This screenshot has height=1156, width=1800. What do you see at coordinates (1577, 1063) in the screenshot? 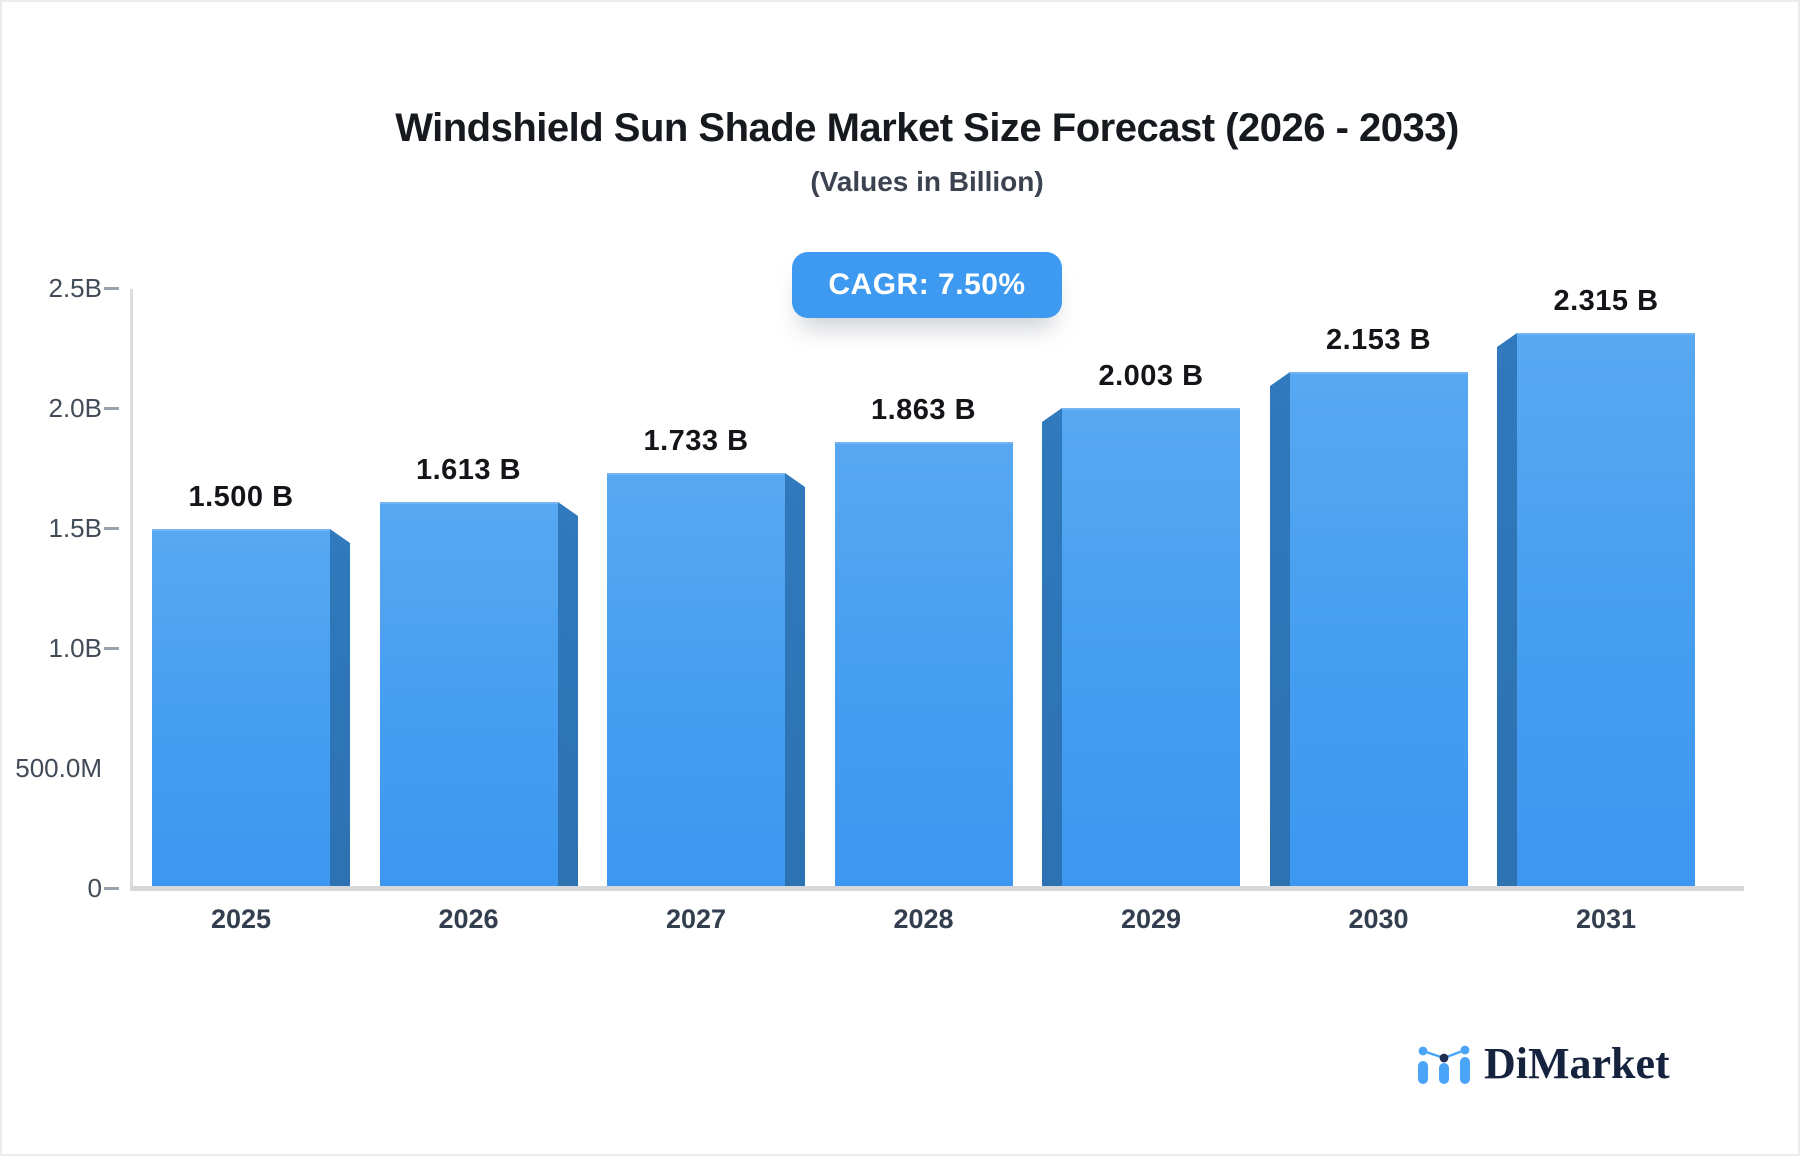
I see `brand-logo-text: DiMarket` at bounding box center [1577, 1063].